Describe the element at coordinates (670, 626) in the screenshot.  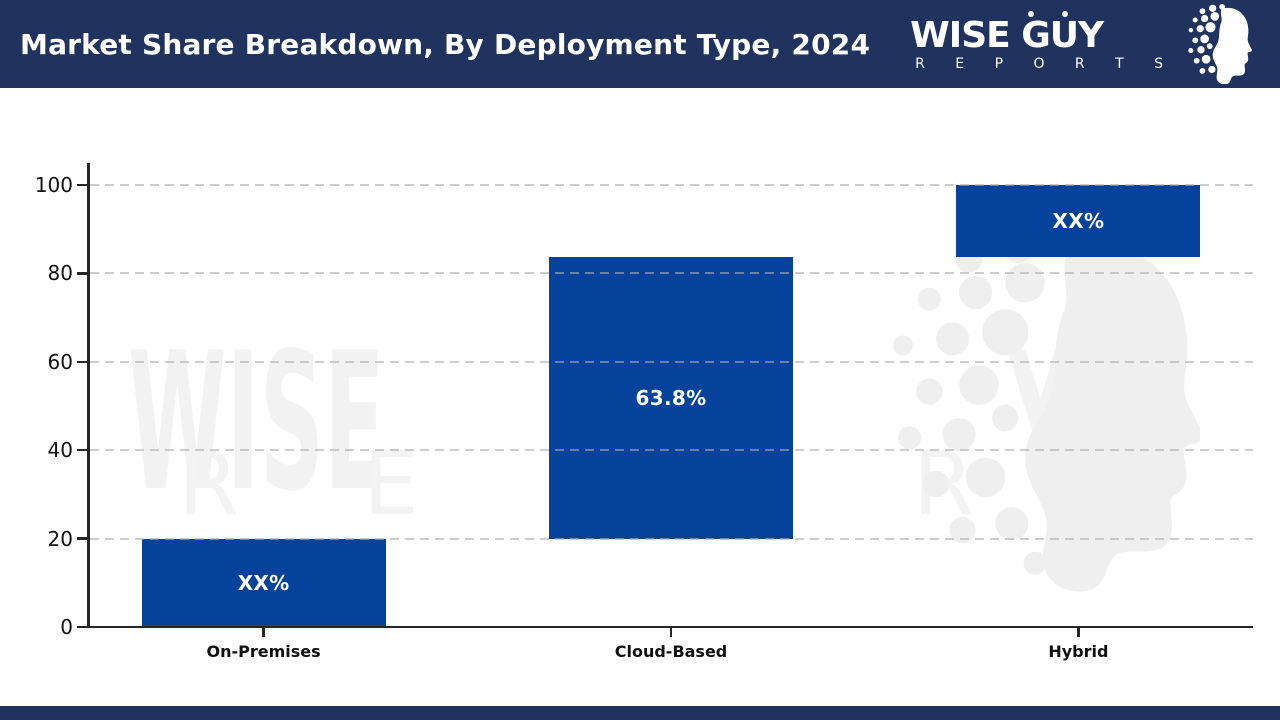
I see `x-axis-line` at that location.